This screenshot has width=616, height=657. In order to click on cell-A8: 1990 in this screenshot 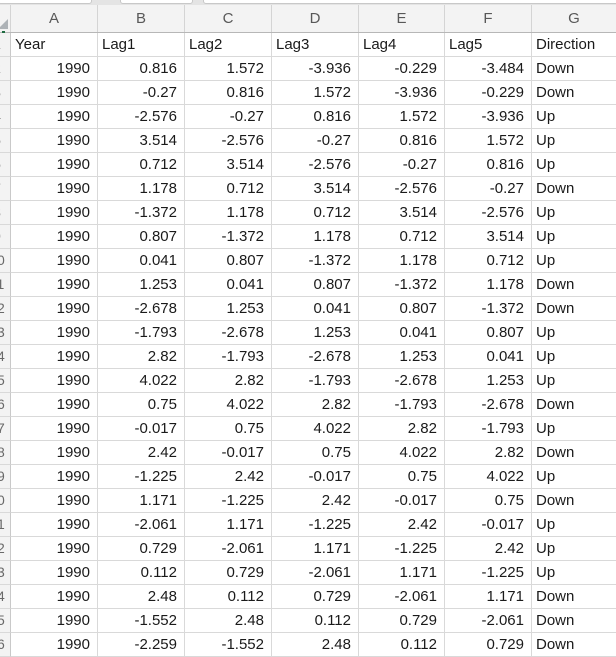, I will do `click(54, 213)`.